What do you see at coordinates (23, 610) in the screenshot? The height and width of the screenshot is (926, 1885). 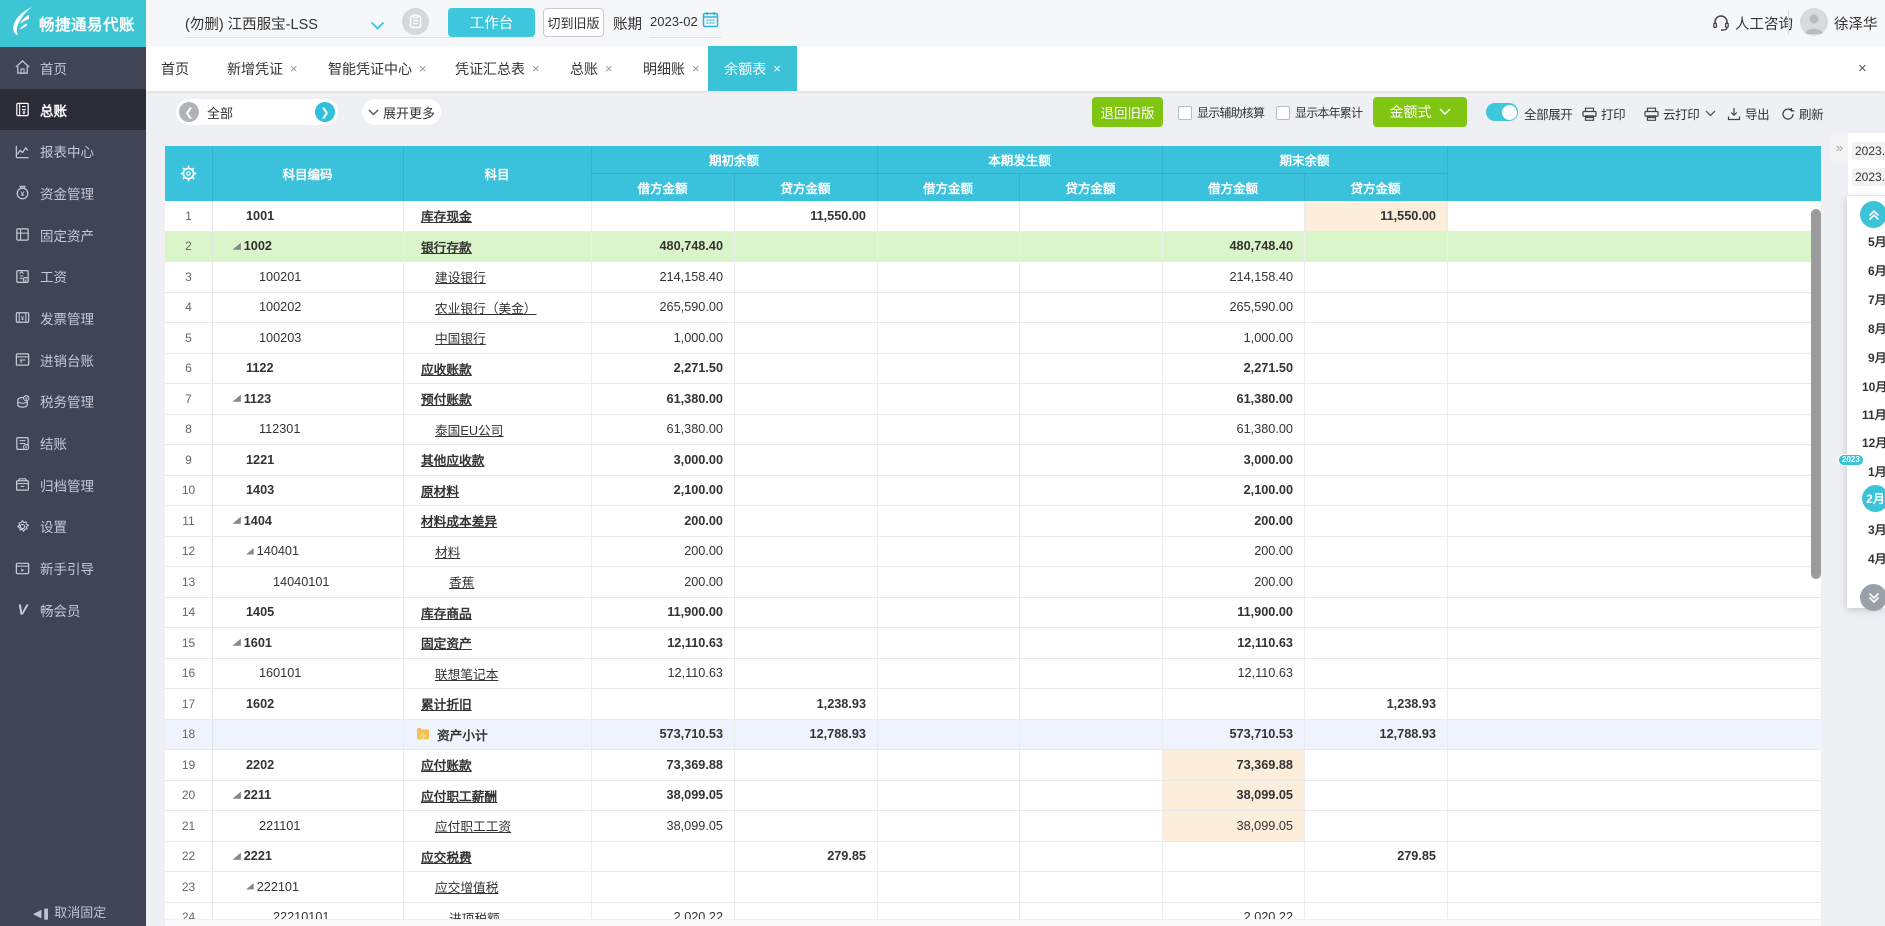 I see `svg-text: V` at bounding box center [23, 610].